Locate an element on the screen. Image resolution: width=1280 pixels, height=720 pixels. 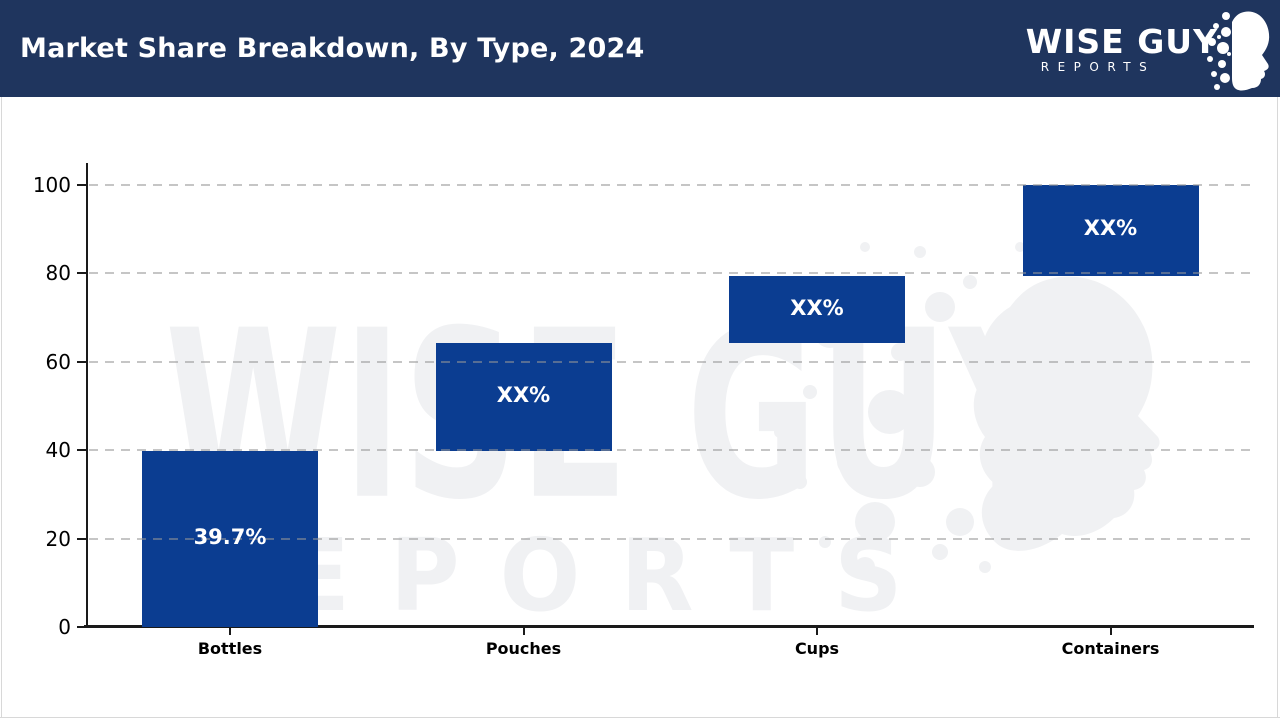
y-tick-label: 100 is located at coordinates (51, 184).